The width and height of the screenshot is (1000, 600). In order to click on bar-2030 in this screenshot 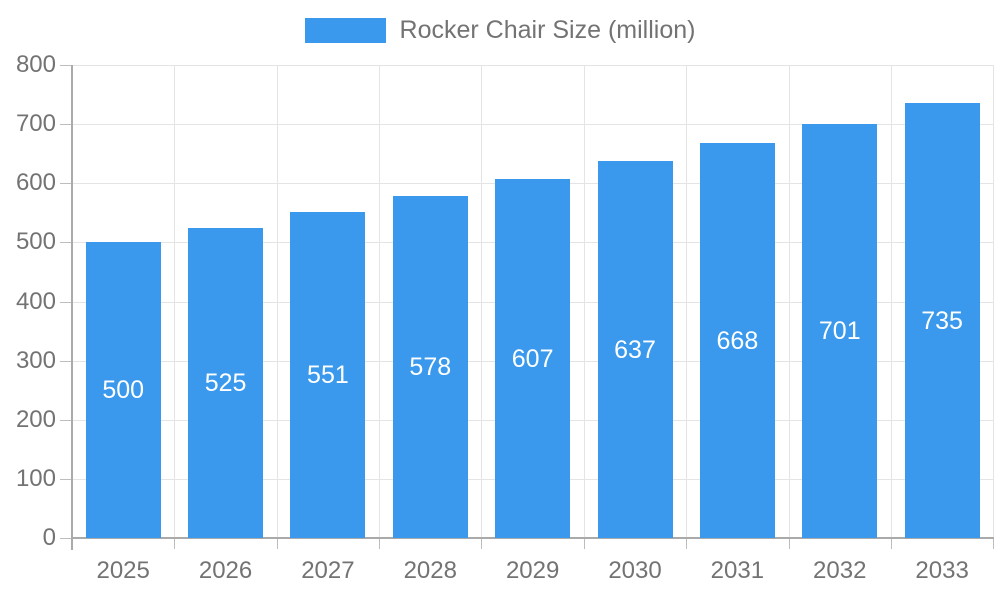, I will do `click(635, 349)`.